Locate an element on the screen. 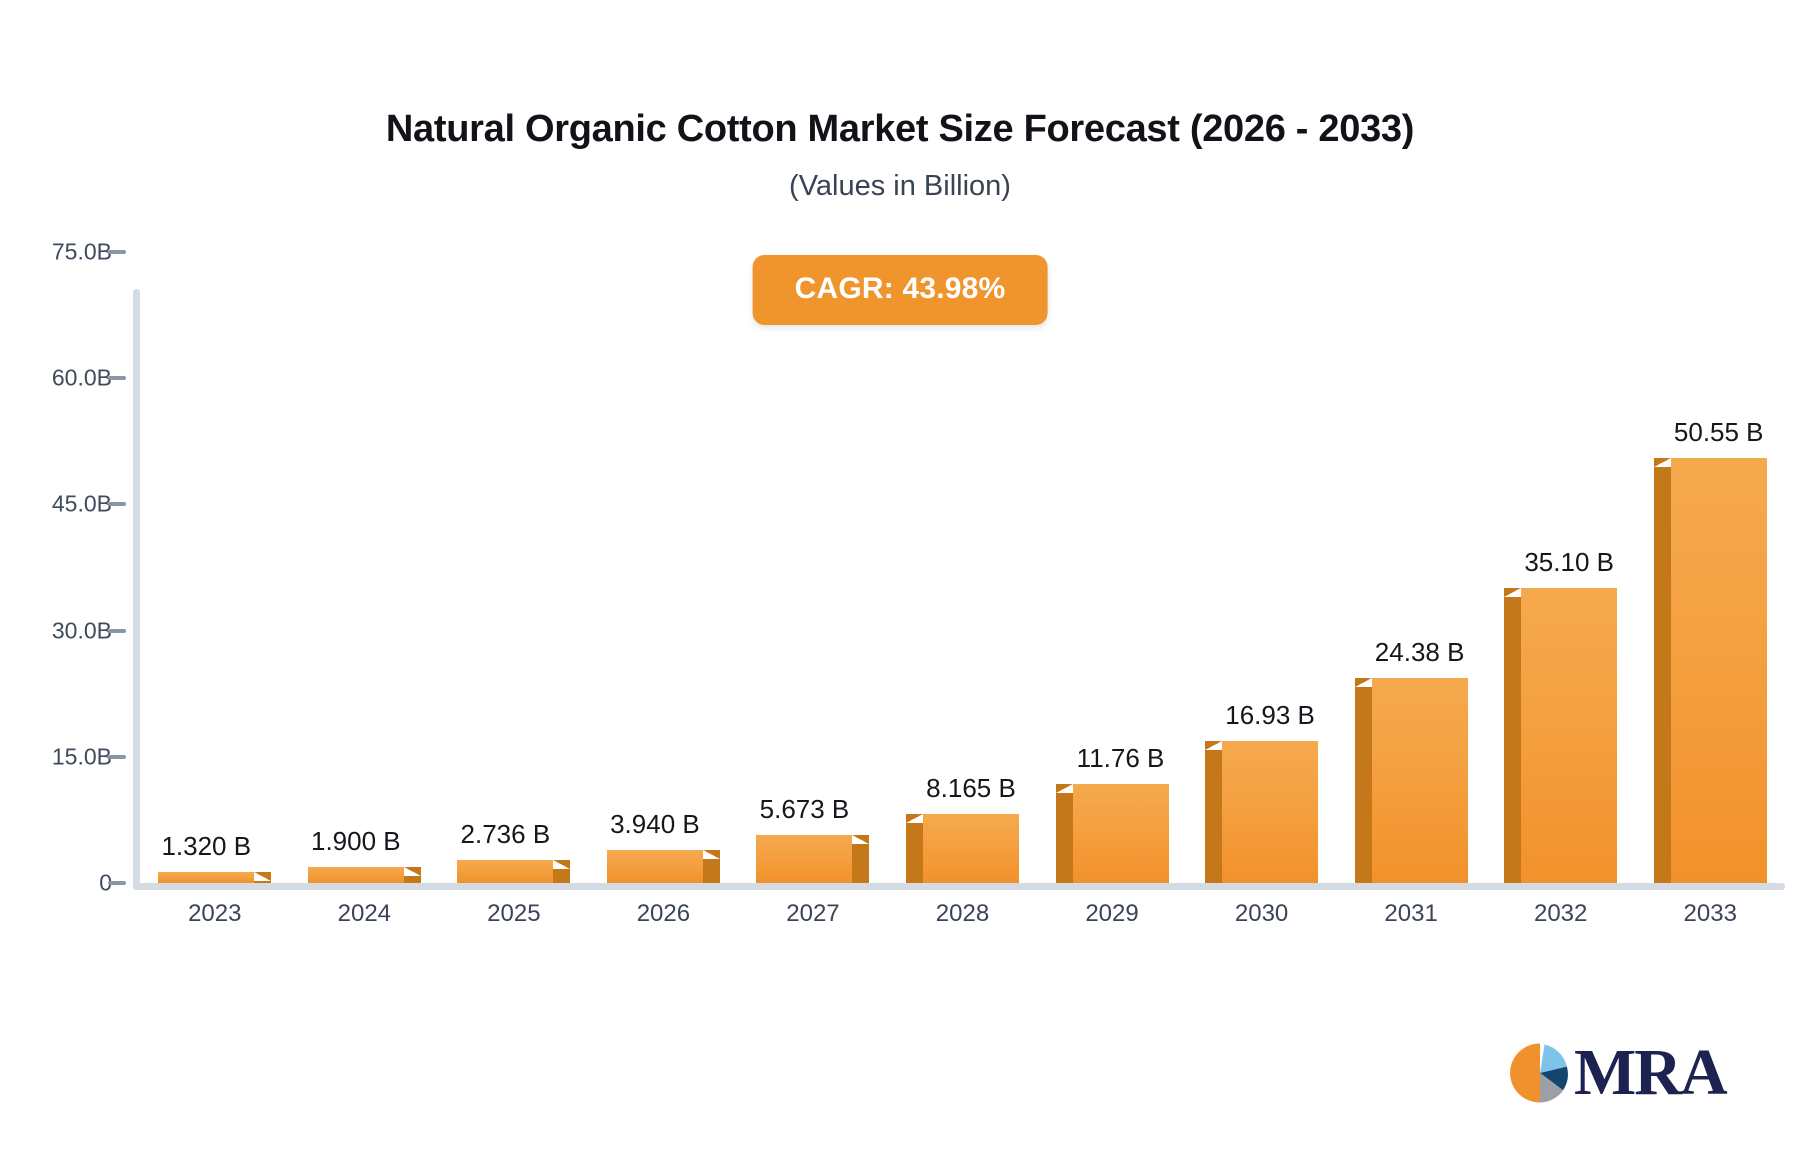 The height and width of the screenshot is (1156, 1800). bar-value-label: 2.736 B is located at coordinates (505, 833).